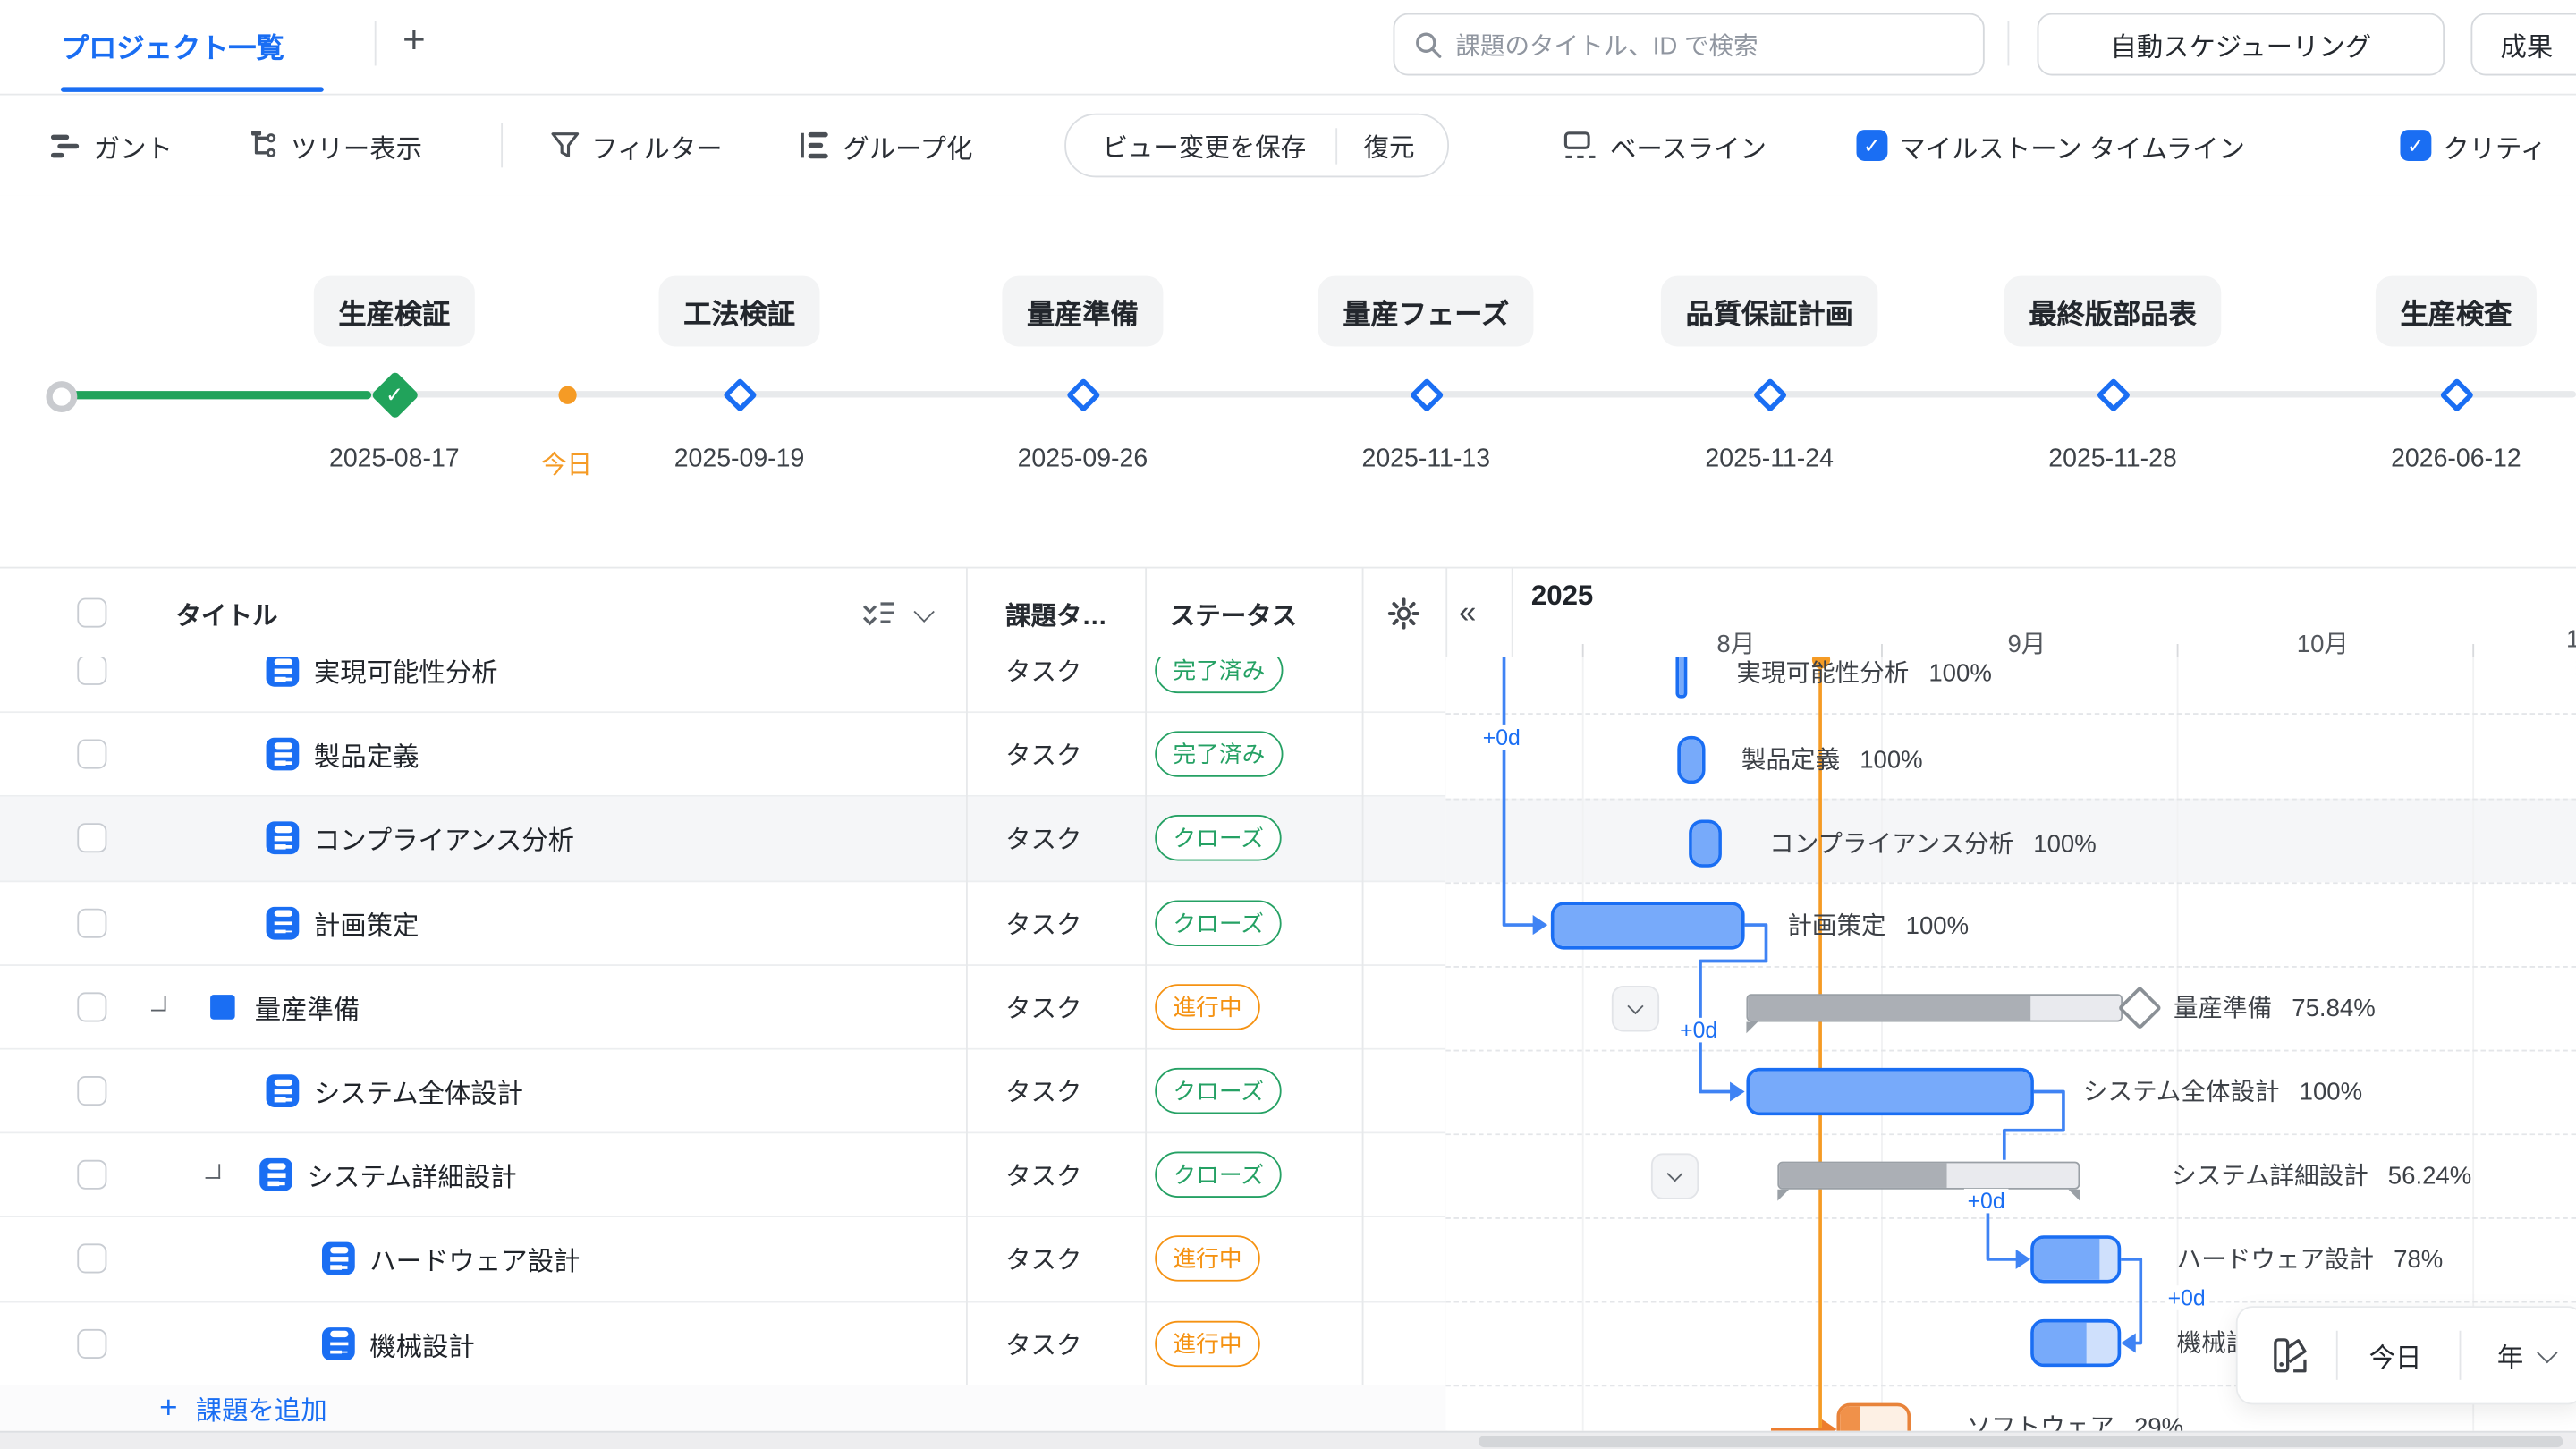 The height and width of the screenshot is (1449, 2576). What do you see at coordinates (723, 685) in the screenshot?
I see `table-row: 実現可能性分析 タスク 完了済み` at bounding box center [723, 685].